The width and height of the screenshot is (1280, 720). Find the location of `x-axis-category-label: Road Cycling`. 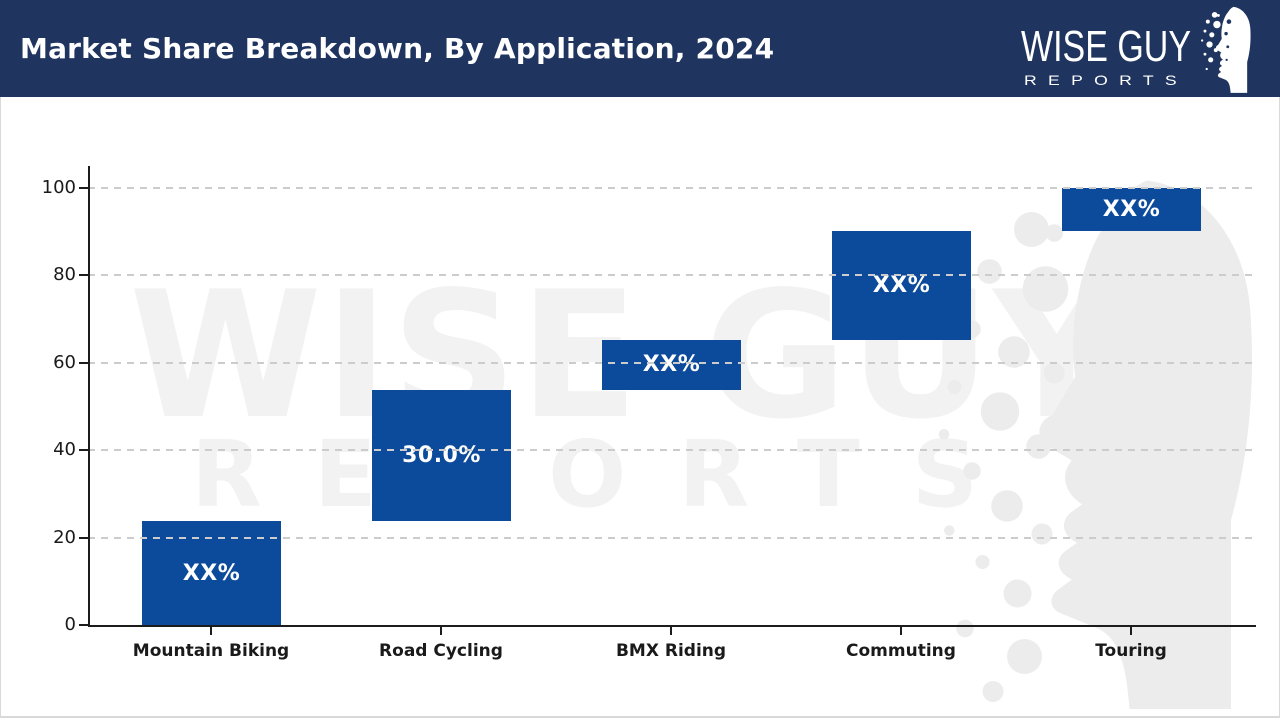

x-axis-category-label: Road Cycling is located at coordinates (441, 651).